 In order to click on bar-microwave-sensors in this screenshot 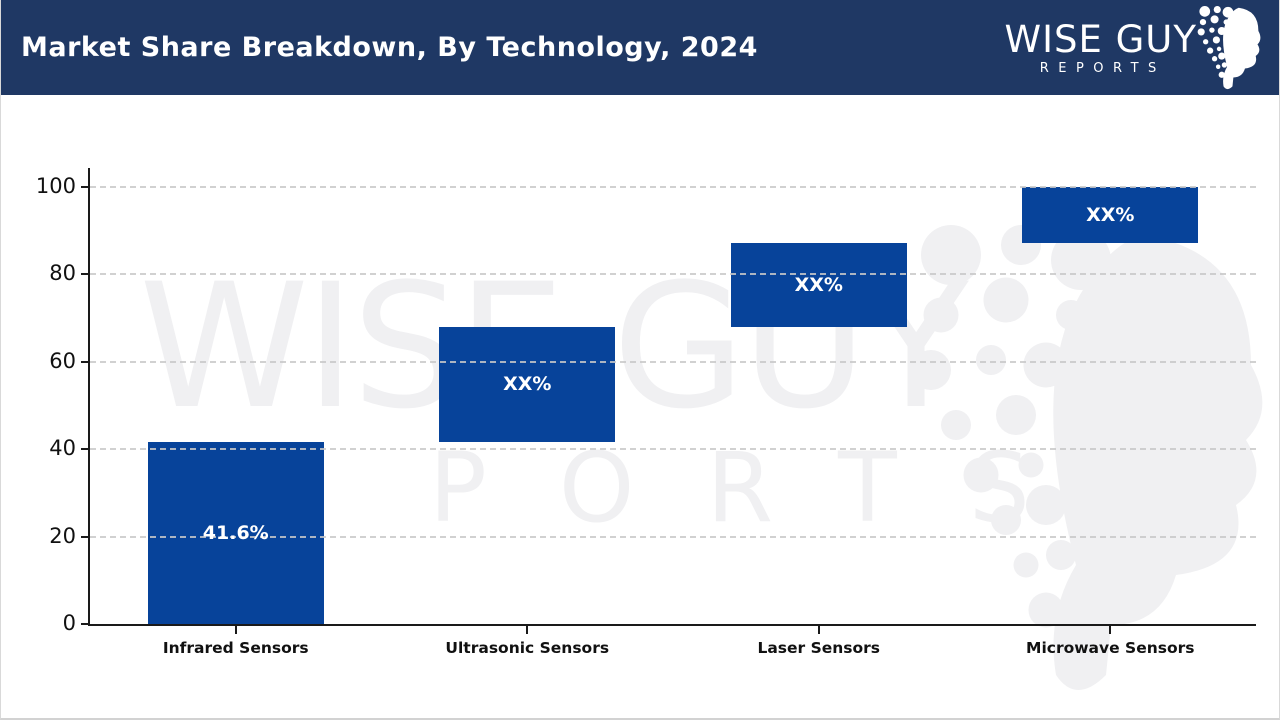, I will do `click(1110, 215)`.